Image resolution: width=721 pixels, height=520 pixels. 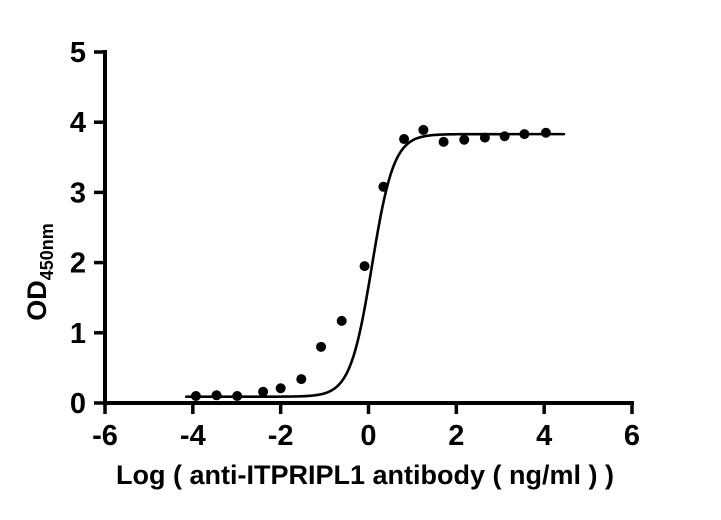 I want to click on y-tick-label: 1, so click(x=78, y=334).